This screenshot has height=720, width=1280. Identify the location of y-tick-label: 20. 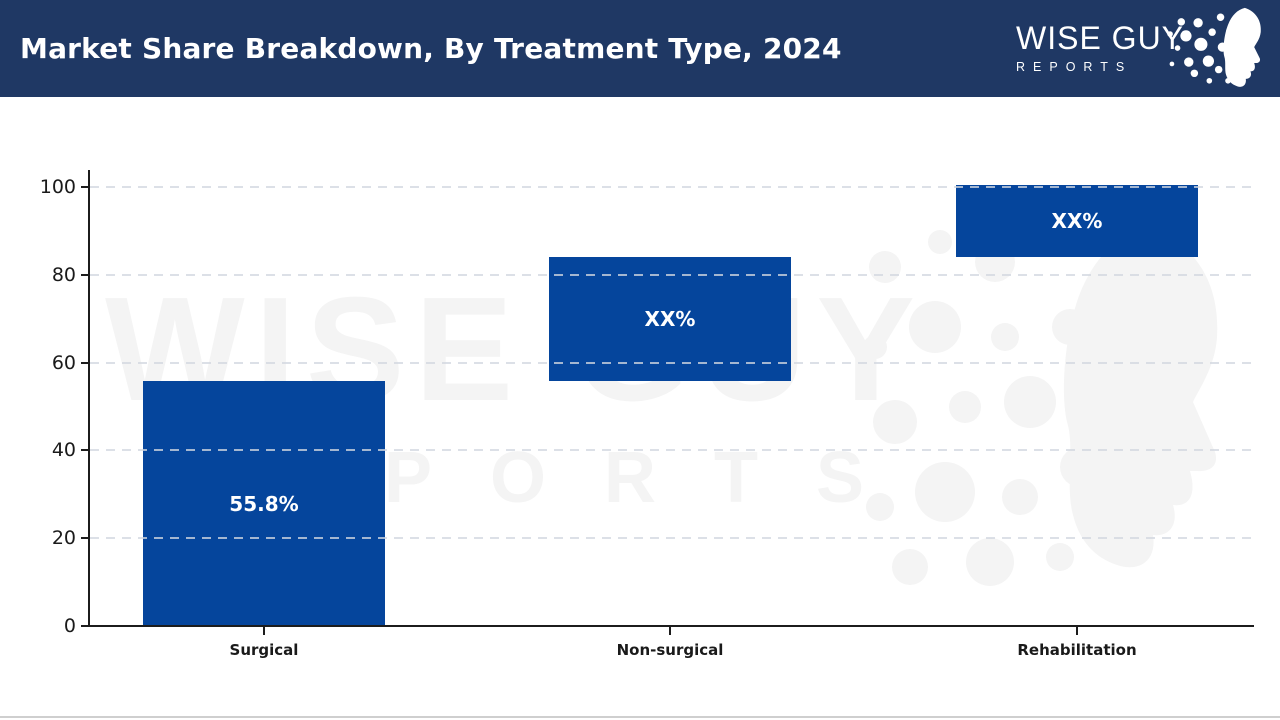
(63, 538).